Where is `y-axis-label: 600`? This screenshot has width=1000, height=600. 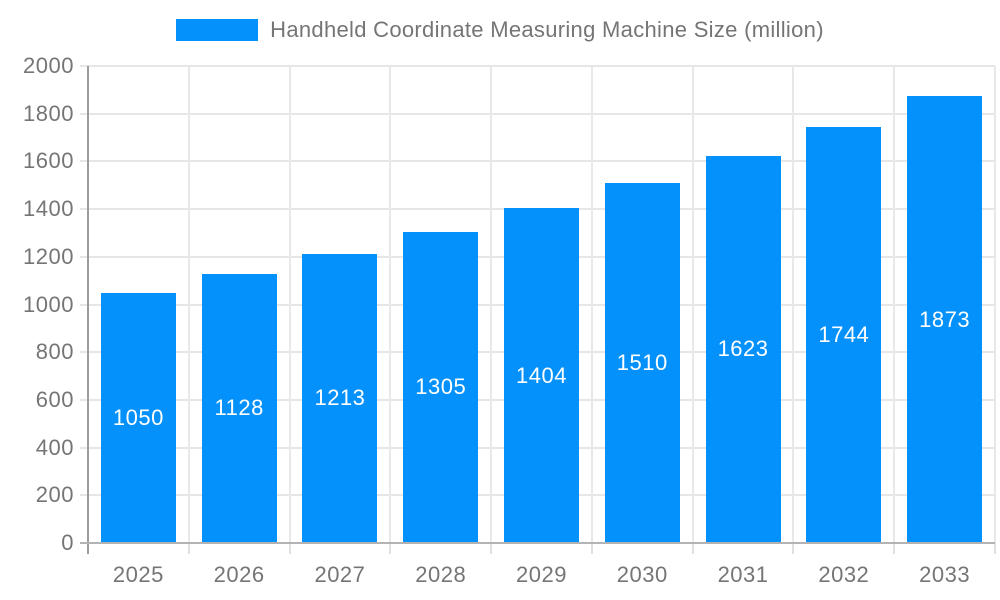
y-axis-label: 600 is located at coordinates (54, 399).